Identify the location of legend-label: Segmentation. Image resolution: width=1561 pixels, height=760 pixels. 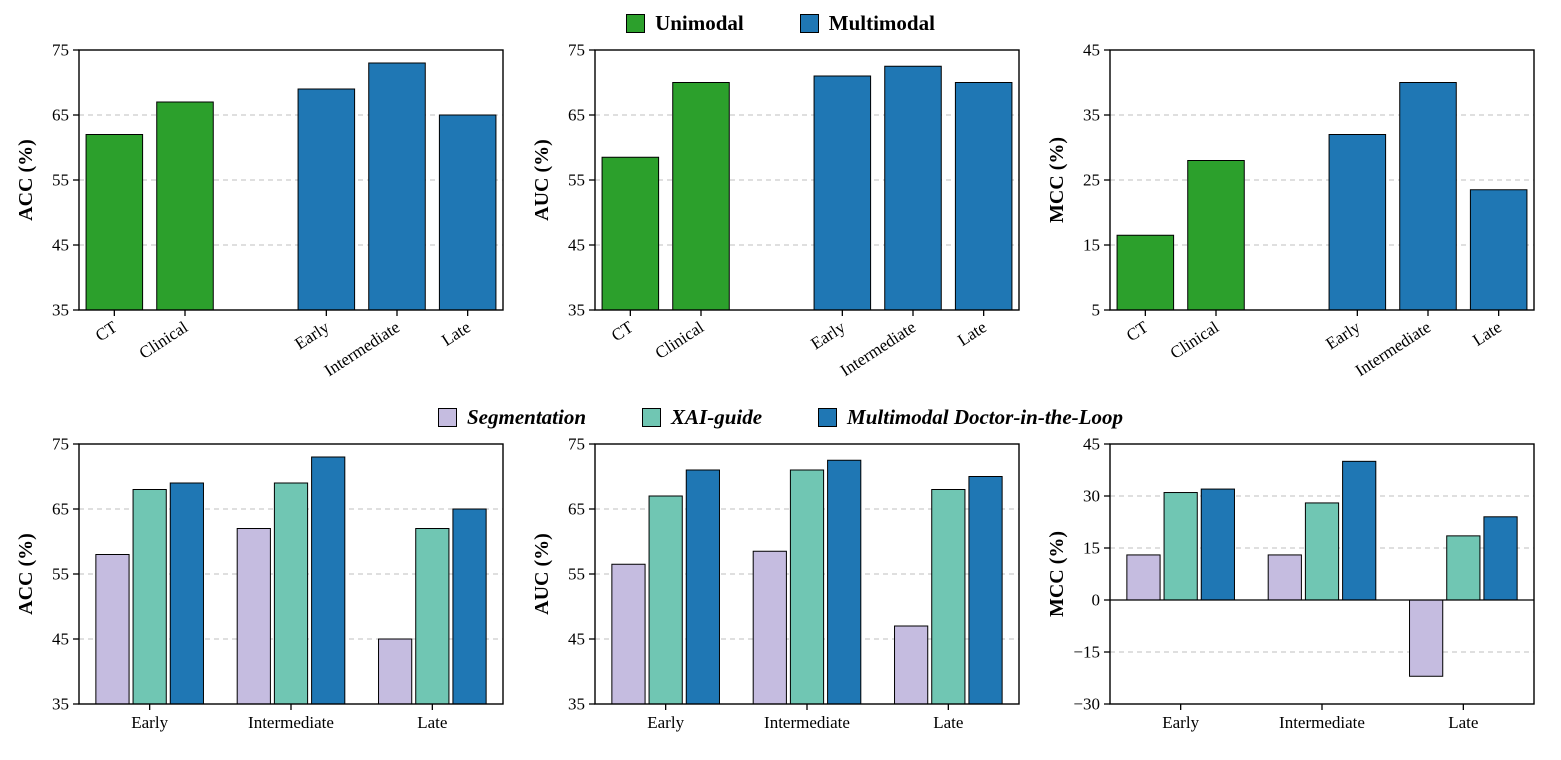
(527, 416).